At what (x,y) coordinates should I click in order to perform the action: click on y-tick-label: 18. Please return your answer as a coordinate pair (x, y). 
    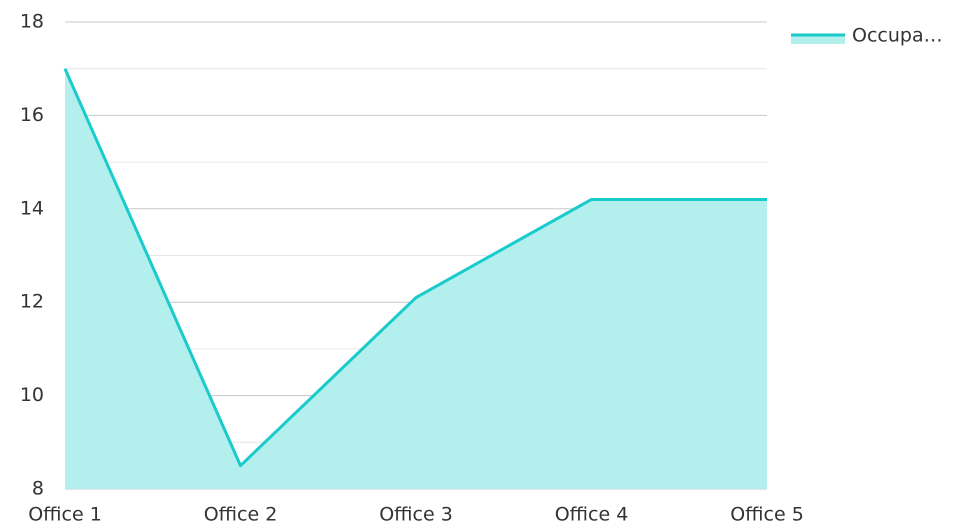
    Looking at the image, I should click on (32, 22).